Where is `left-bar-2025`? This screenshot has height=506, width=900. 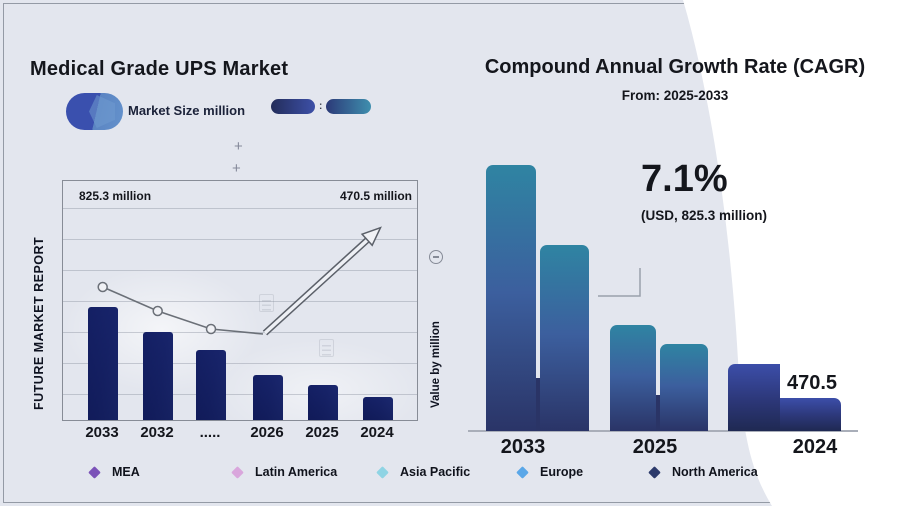 left-bar-2025 is located at coordinates (323, 402).